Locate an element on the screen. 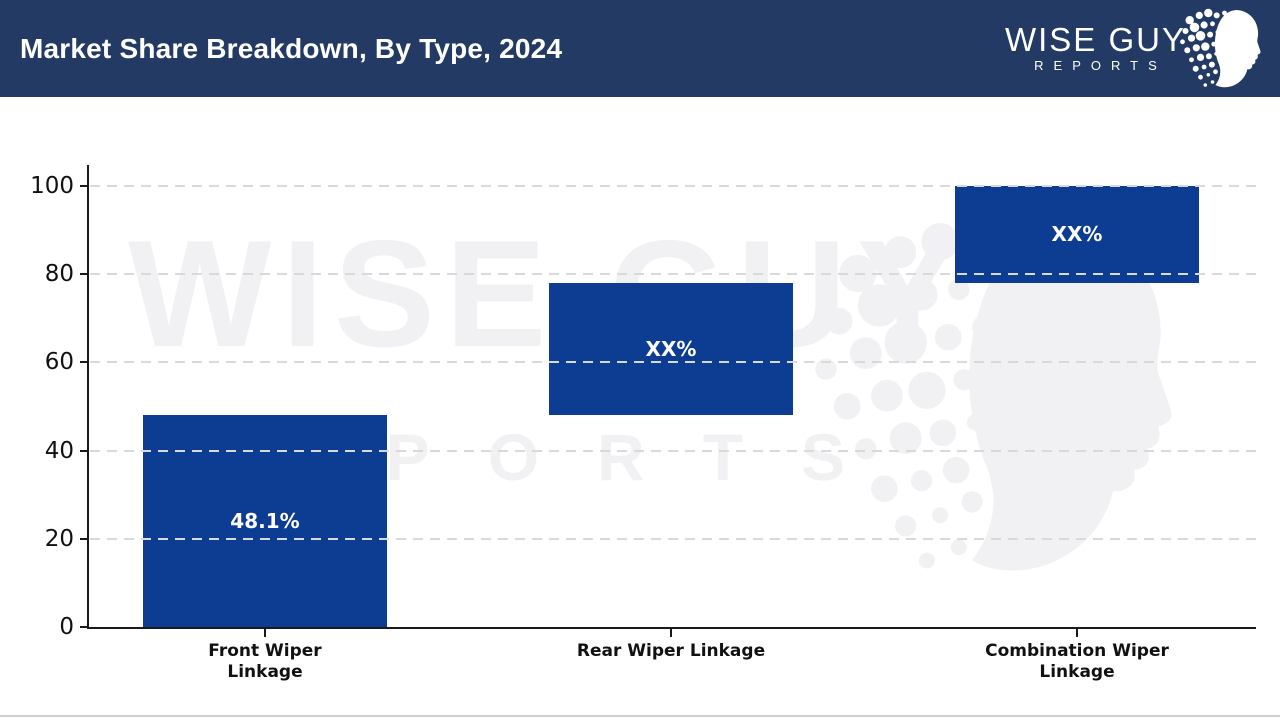  x-tick-front-wiper-linkage is located at coordinates (265, 633).